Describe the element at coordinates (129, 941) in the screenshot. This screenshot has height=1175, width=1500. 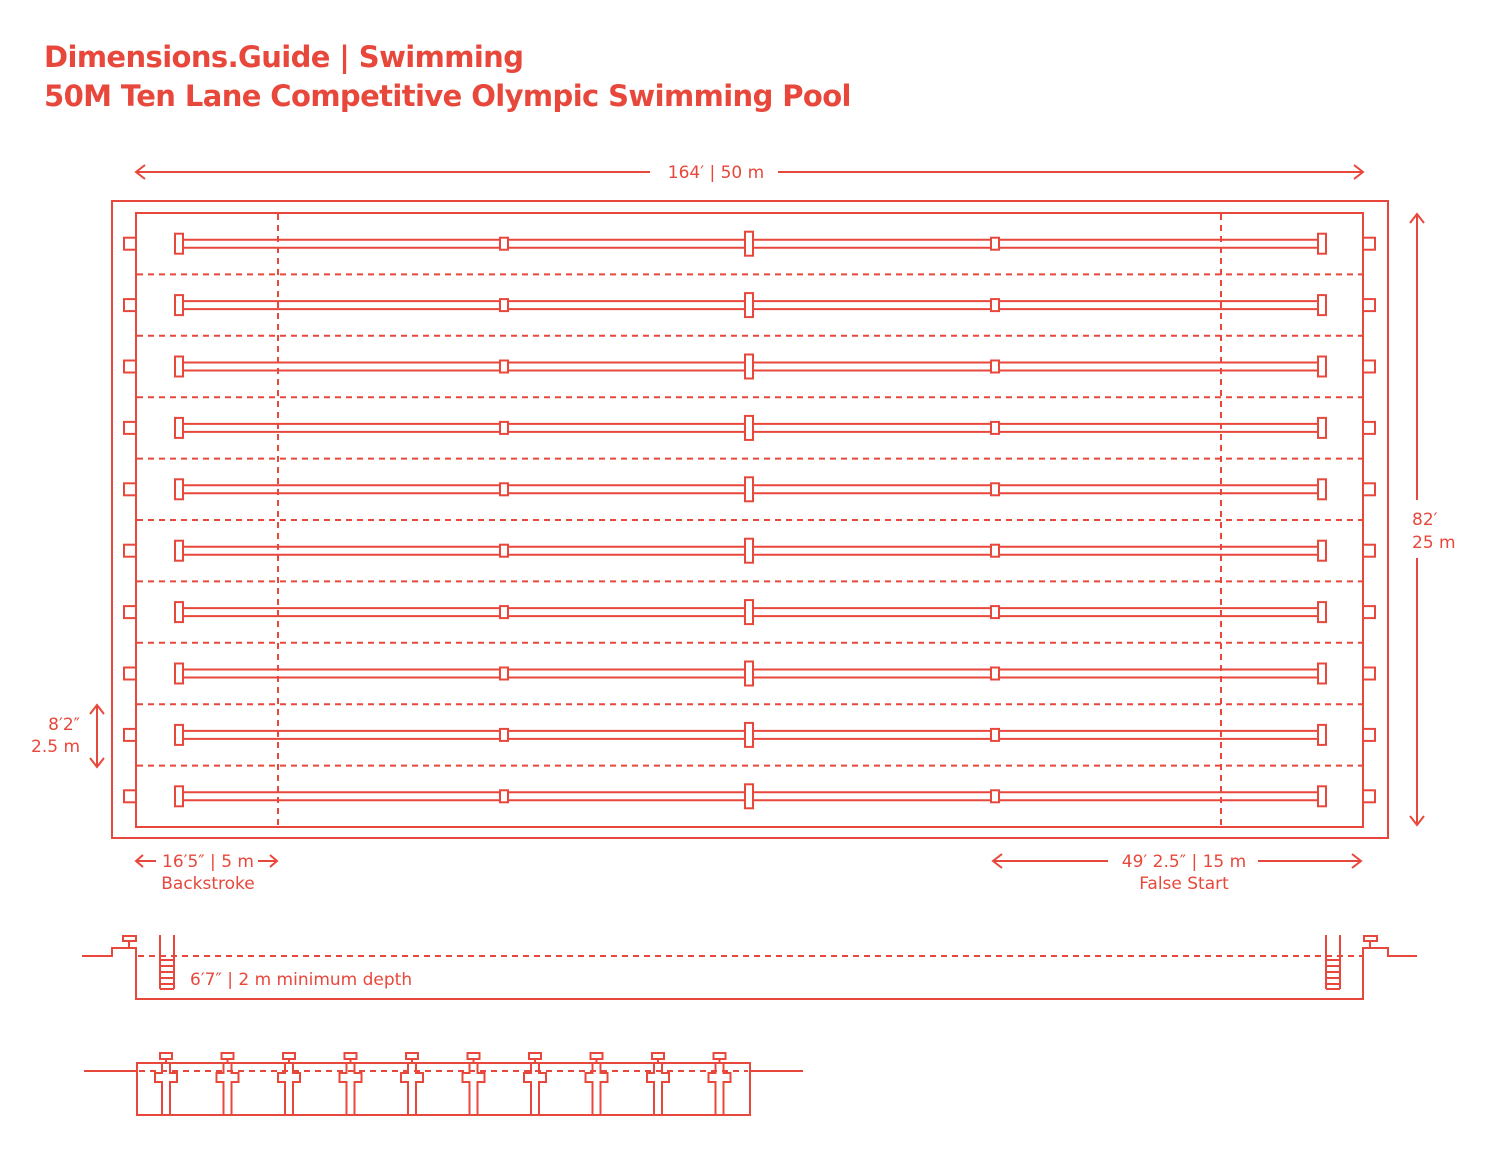
I see `starting-block-left-icon` at that location.